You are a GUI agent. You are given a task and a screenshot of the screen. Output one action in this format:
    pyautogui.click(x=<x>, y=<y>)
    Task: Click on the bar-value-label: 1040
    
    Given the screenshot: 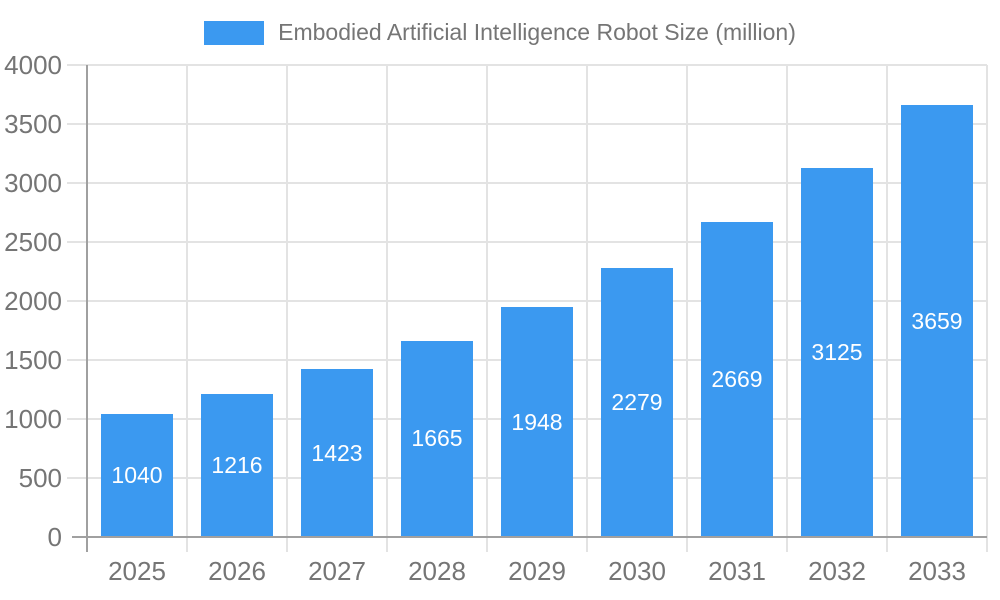 What is the action you would take?
    pyautogui.click(x=137, y=475)
    